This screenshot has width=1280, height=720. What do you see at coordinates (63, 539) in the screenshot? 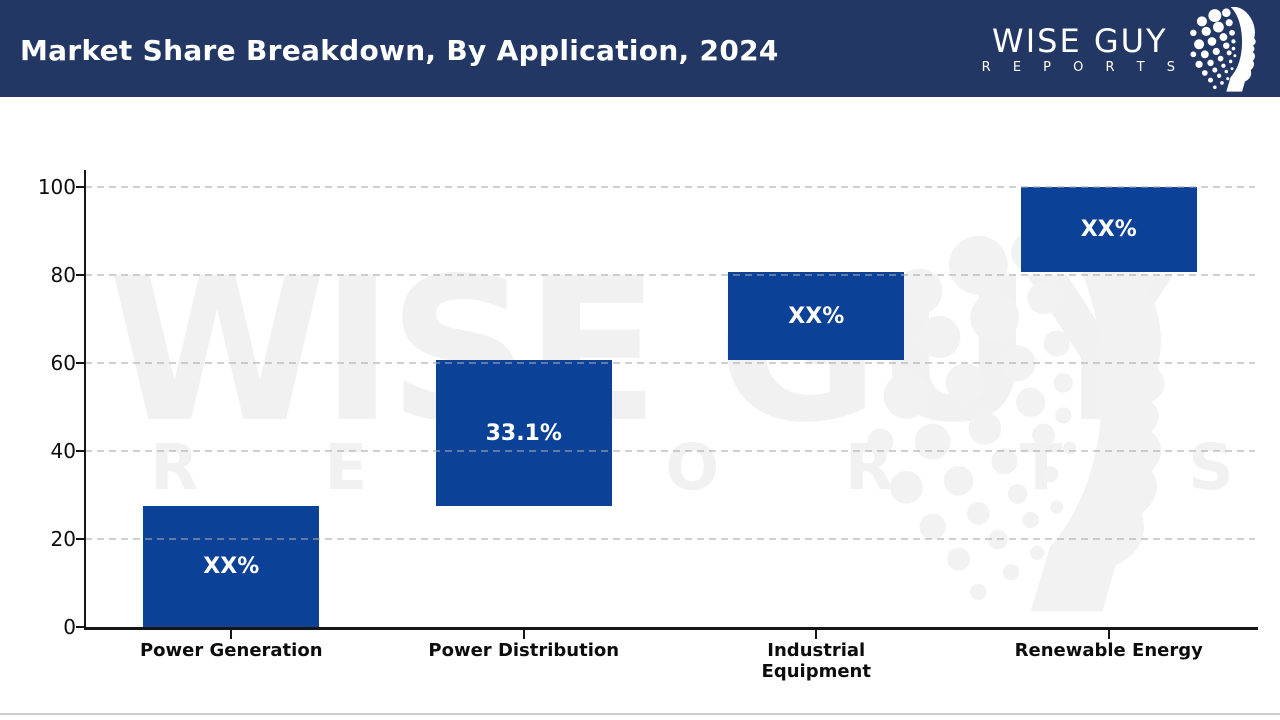
I see `y-tick-label-20: 20` at bounding box center [63, 539].